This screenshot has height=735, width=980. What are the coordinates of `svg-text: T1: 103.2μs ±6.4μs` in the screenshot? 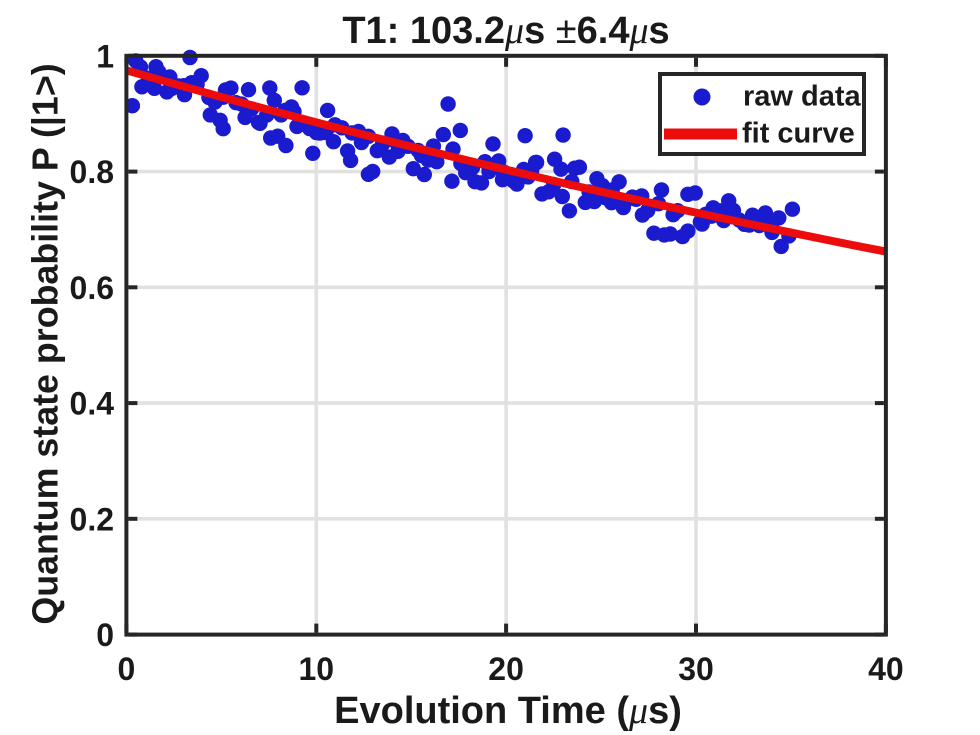 It's located at (505, 31).